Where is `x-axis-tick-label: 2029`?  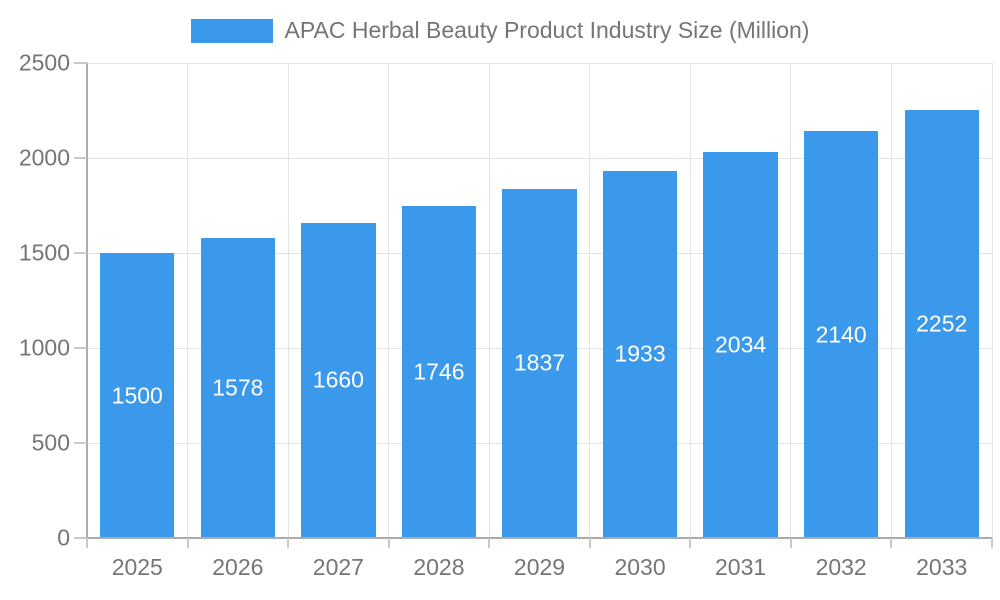
x-axis-tick-label: 2029 is located at coordinates (539, 567).